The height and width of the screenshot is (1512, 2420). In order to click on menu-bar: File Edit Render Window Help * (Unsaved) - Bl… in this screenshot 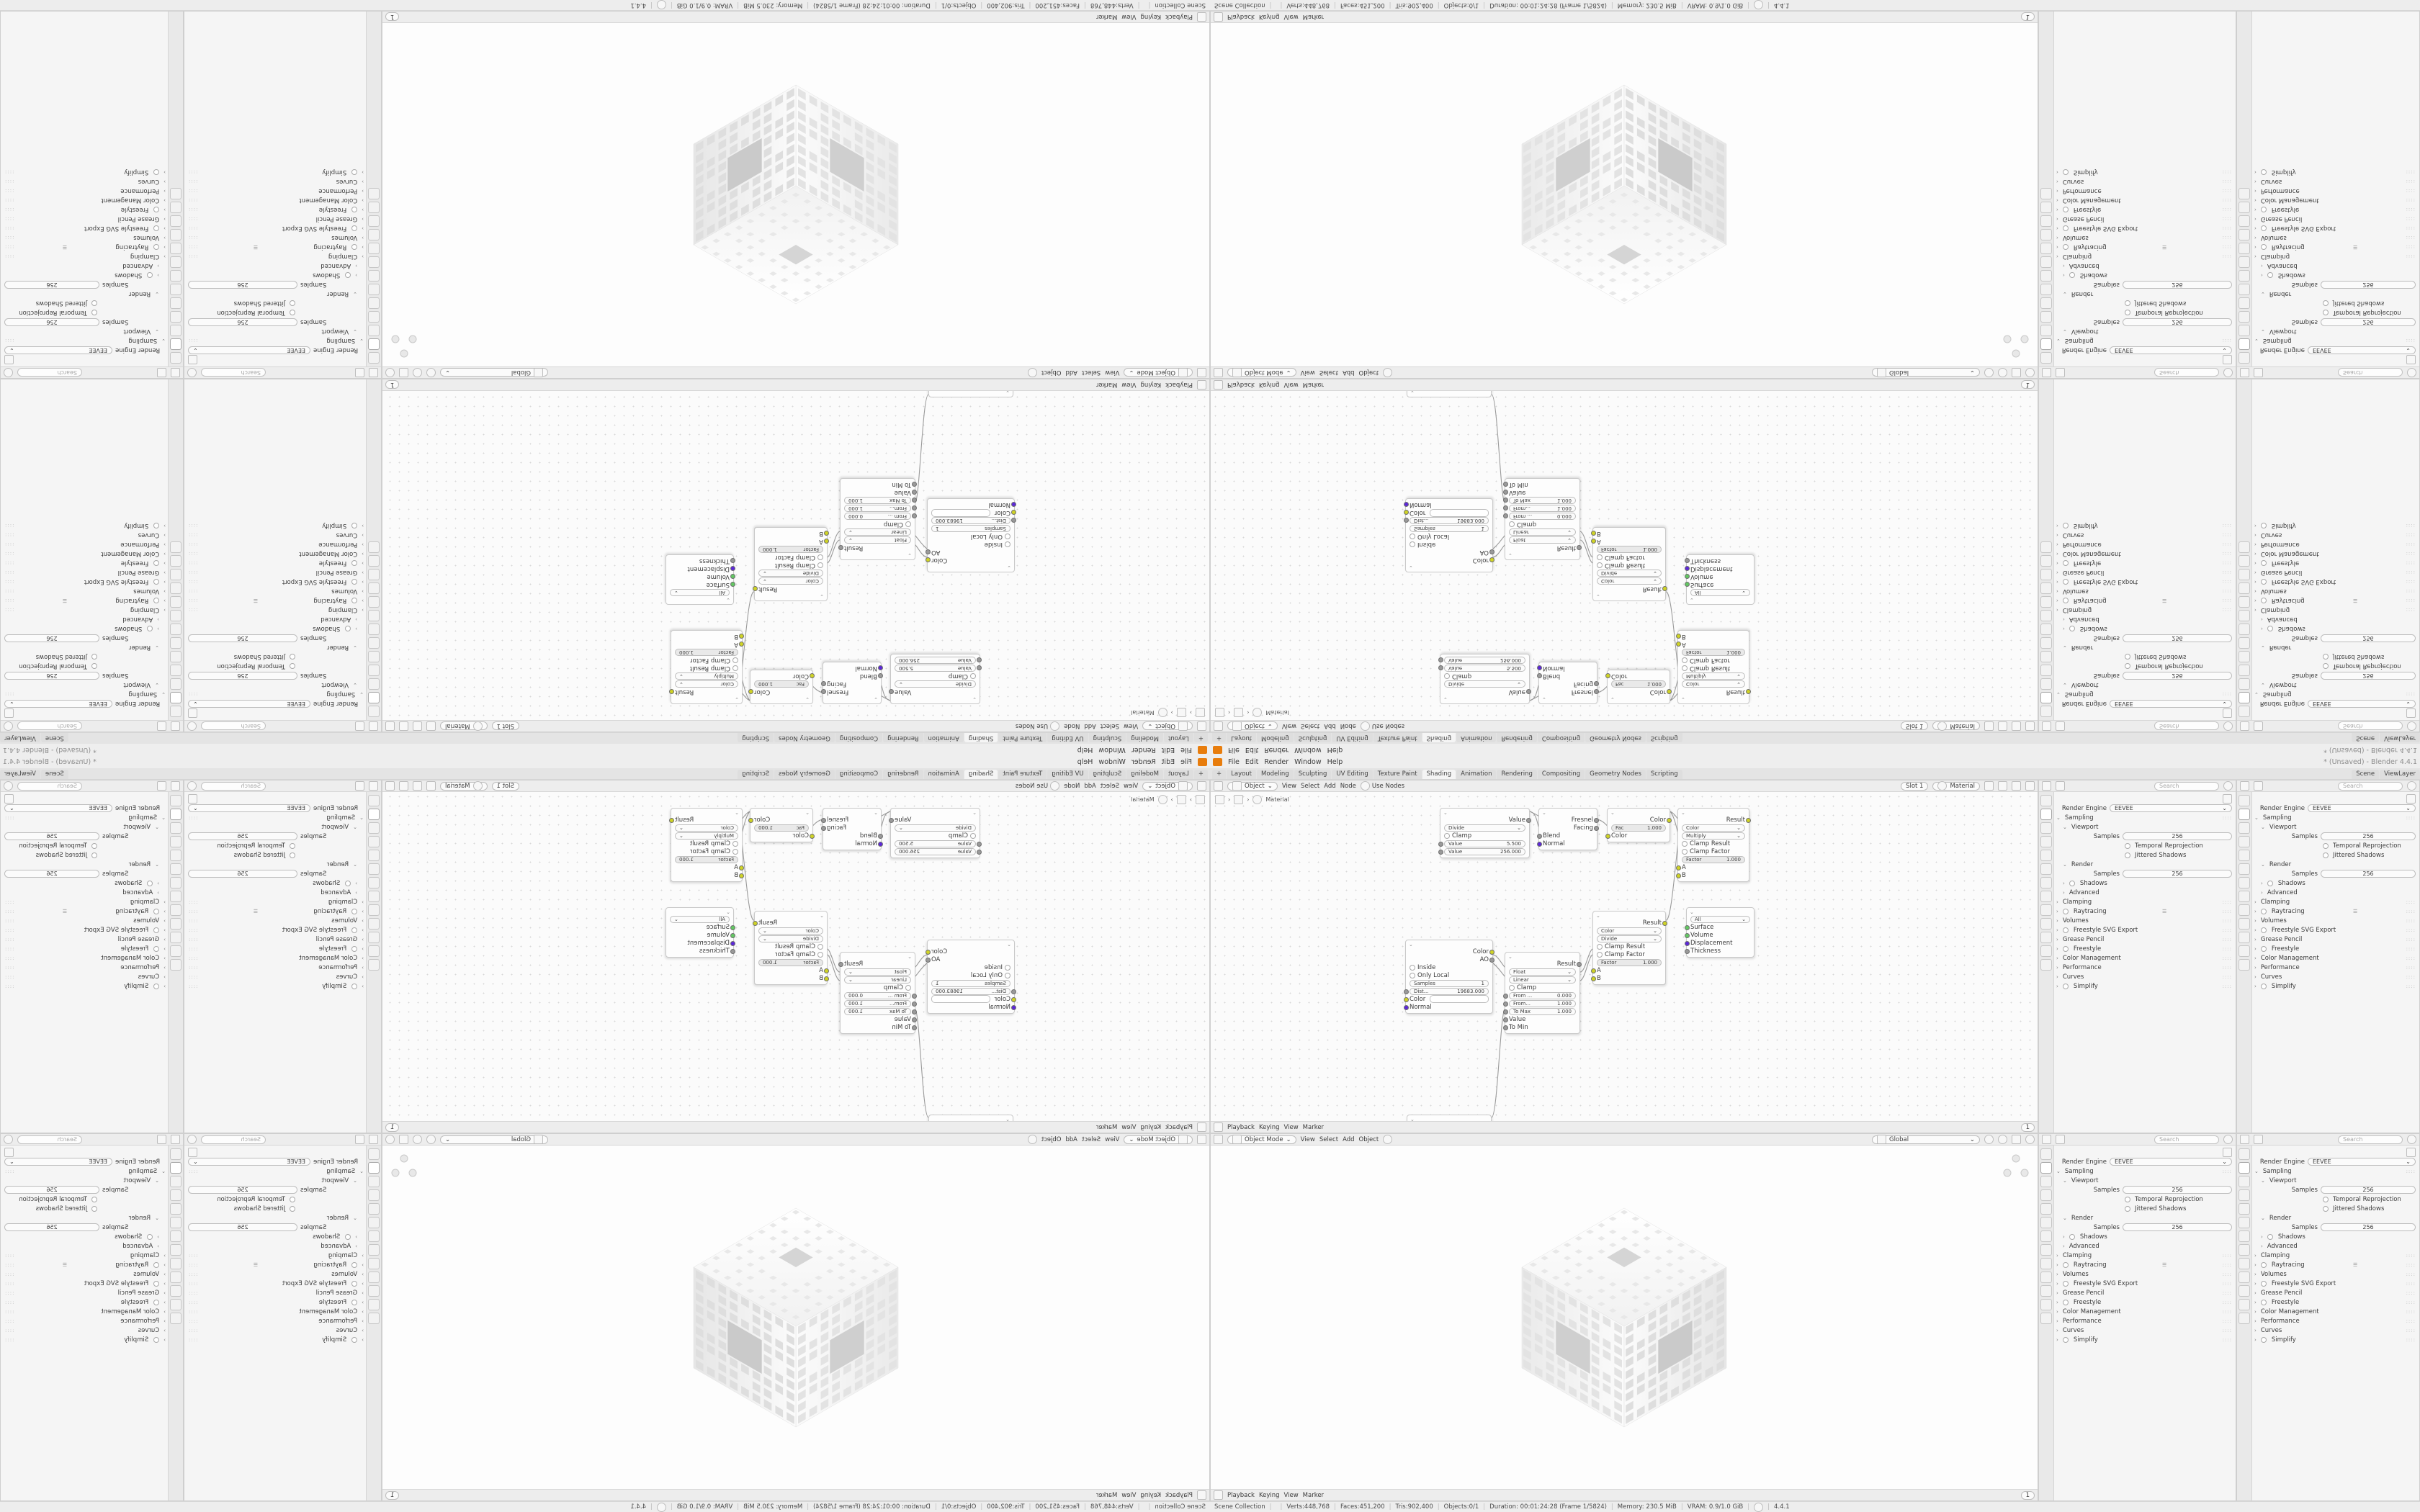, I will do `click(605, 762)`.